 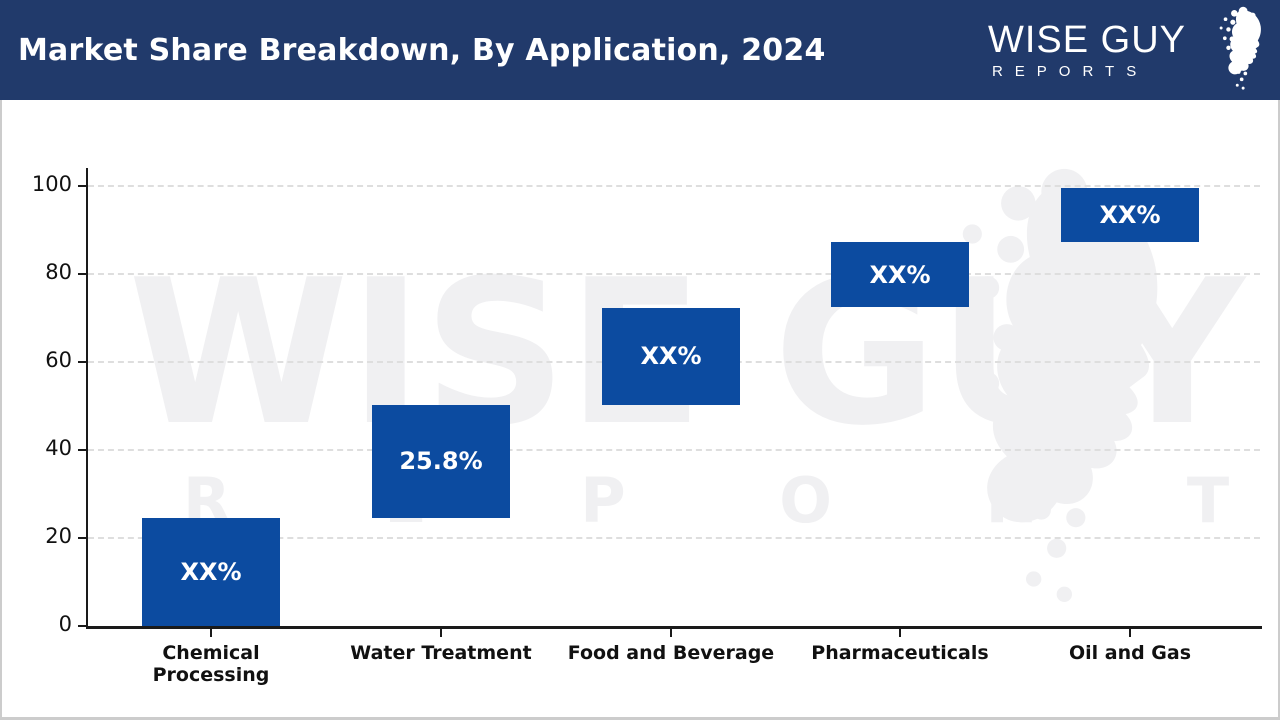 What do you see at coordinates (58, 448) in the screenshot?
I see `y-tick-label: 40` at bounding box center [58, 448].